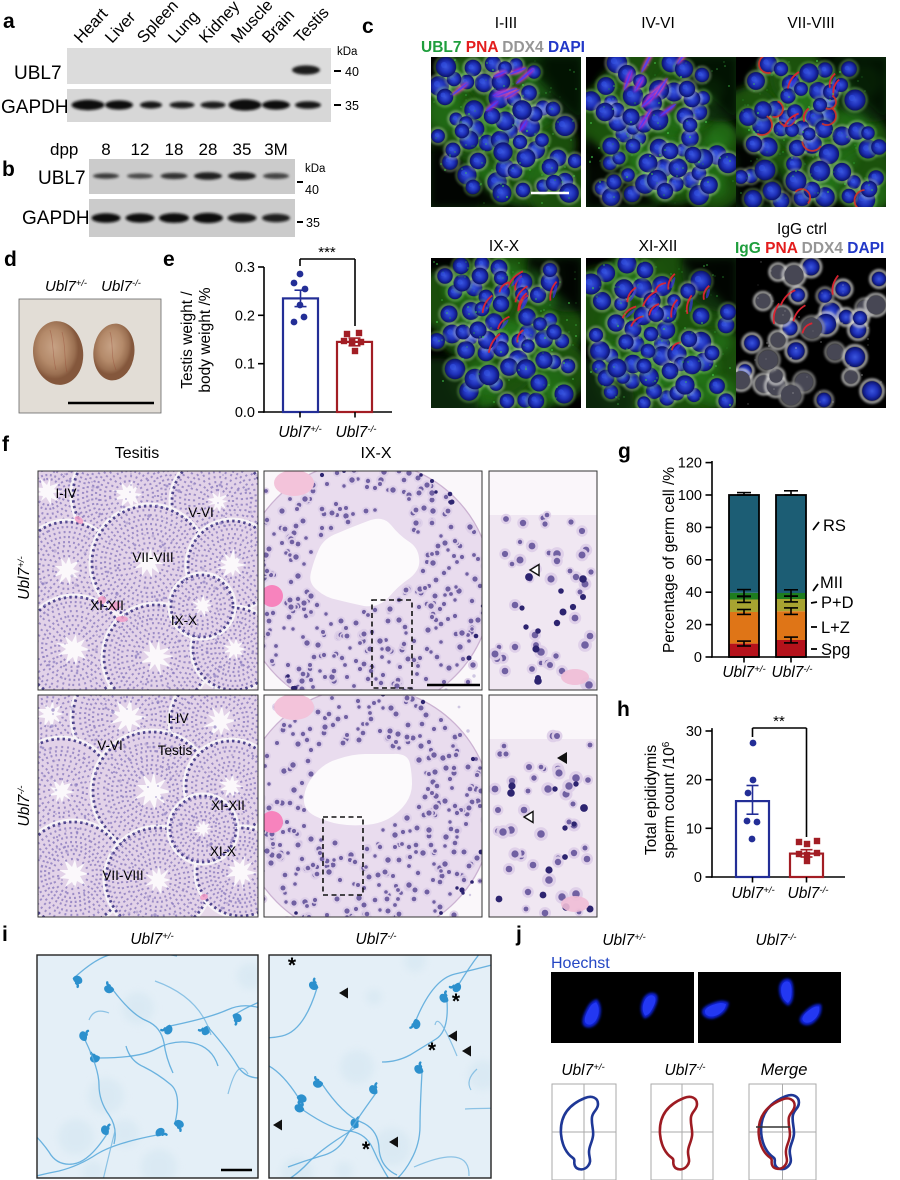 Image resolution: width=900 pixels, height=1180 pixels. What do you see at coordinates (10, 259) in the screenshot?
I see `svg-text: d` at bounding box center [10, 259].